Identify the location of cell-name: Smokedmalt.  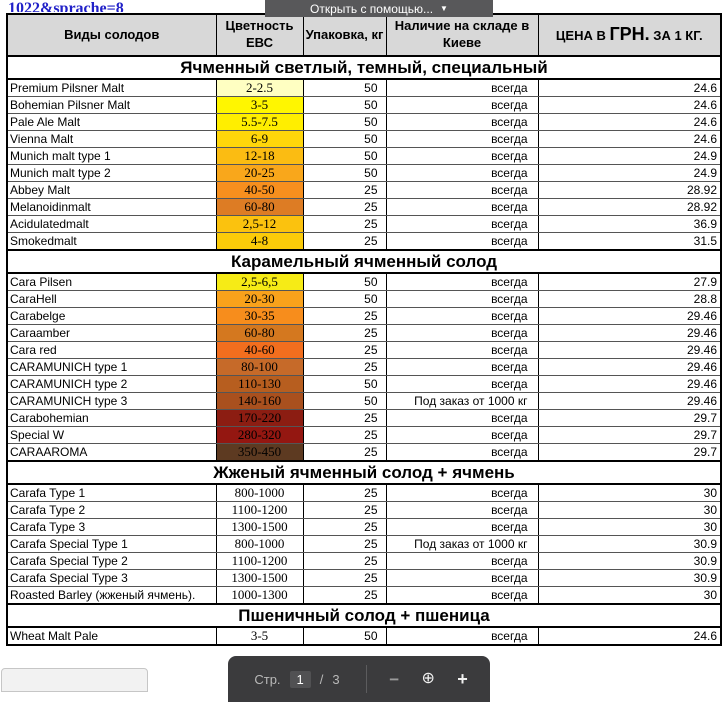
(111, 241).